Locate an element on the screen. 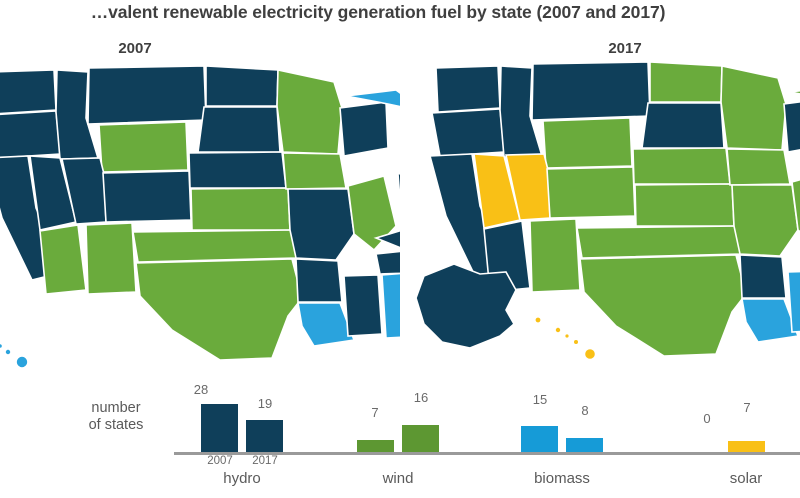 This screenshot has height=498, width=800. bar-biomass-2017 is located at coordinates (584, 445).